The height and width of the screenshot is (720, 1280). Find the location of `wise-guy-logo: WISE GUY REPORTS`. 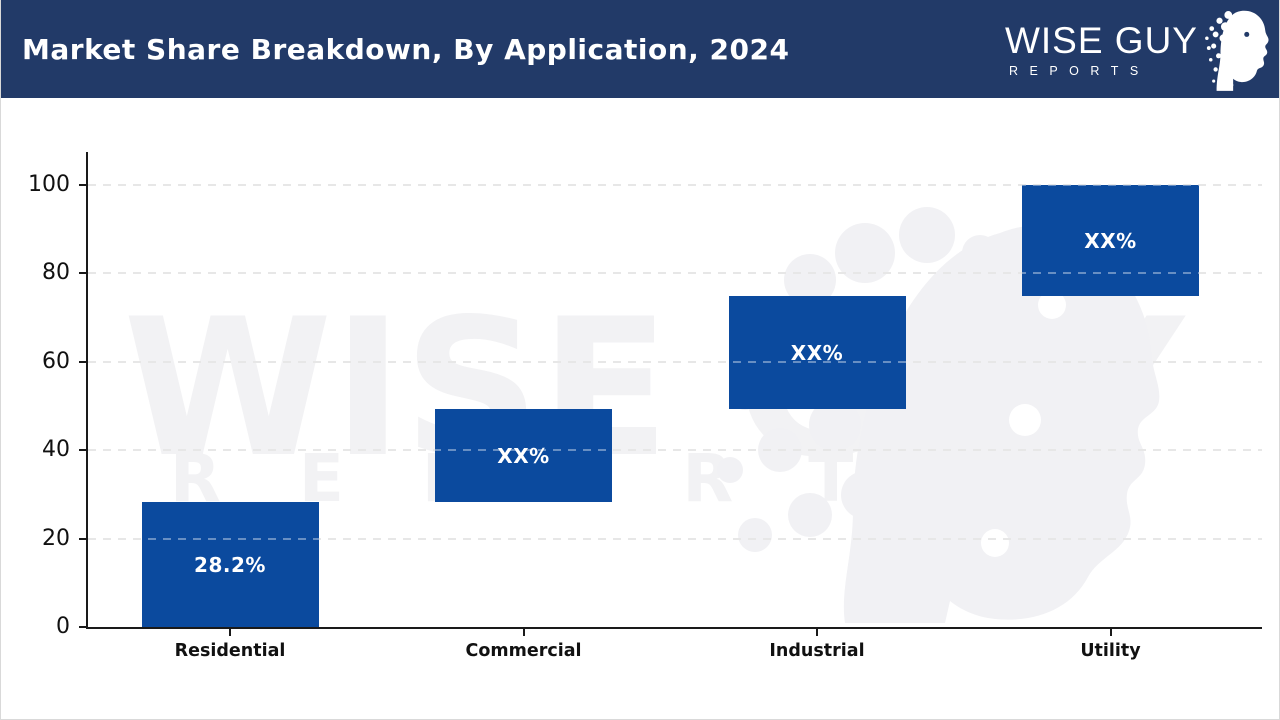

wise-guy-logo: WISE GUY REPORTS is located at coordinates (1139, 49).